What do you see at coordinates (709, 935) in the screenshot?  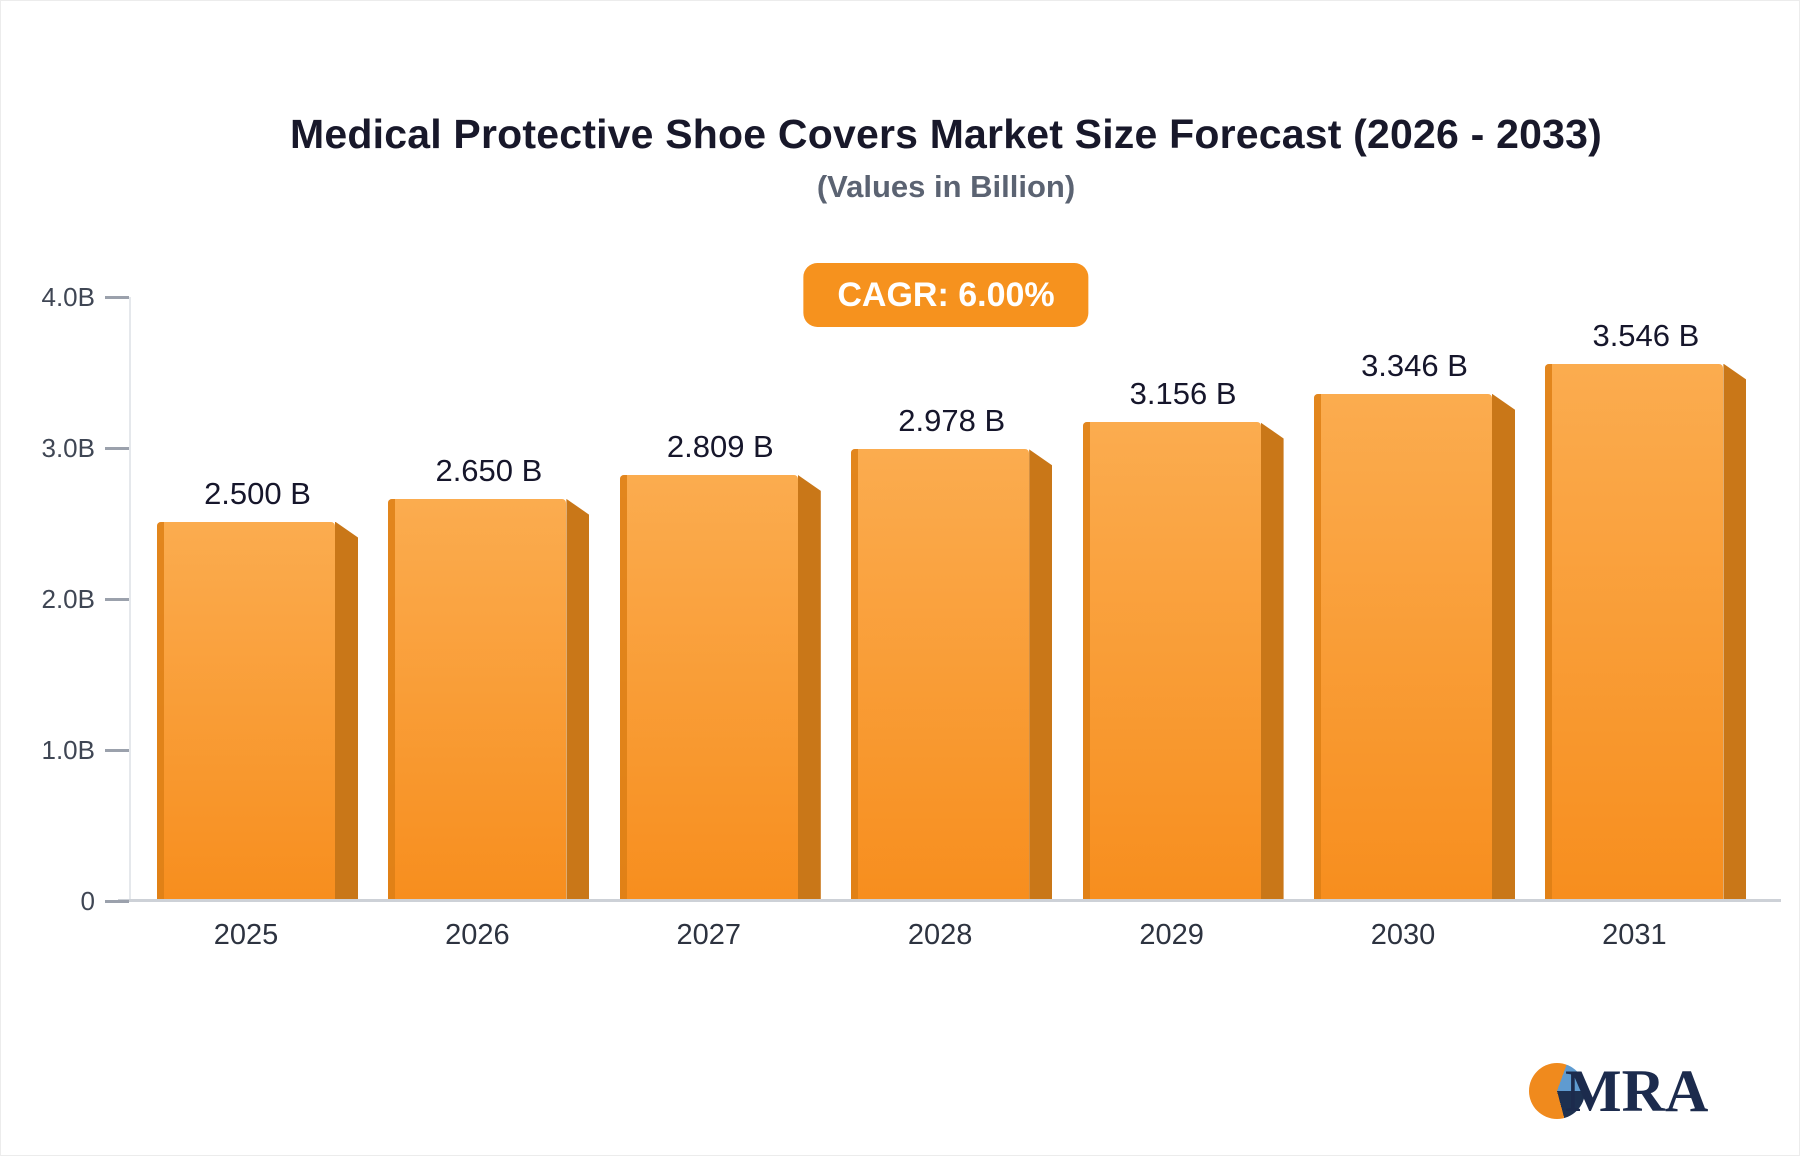 I see `x-axis-label: 2027` at bounding box center [709, 935].